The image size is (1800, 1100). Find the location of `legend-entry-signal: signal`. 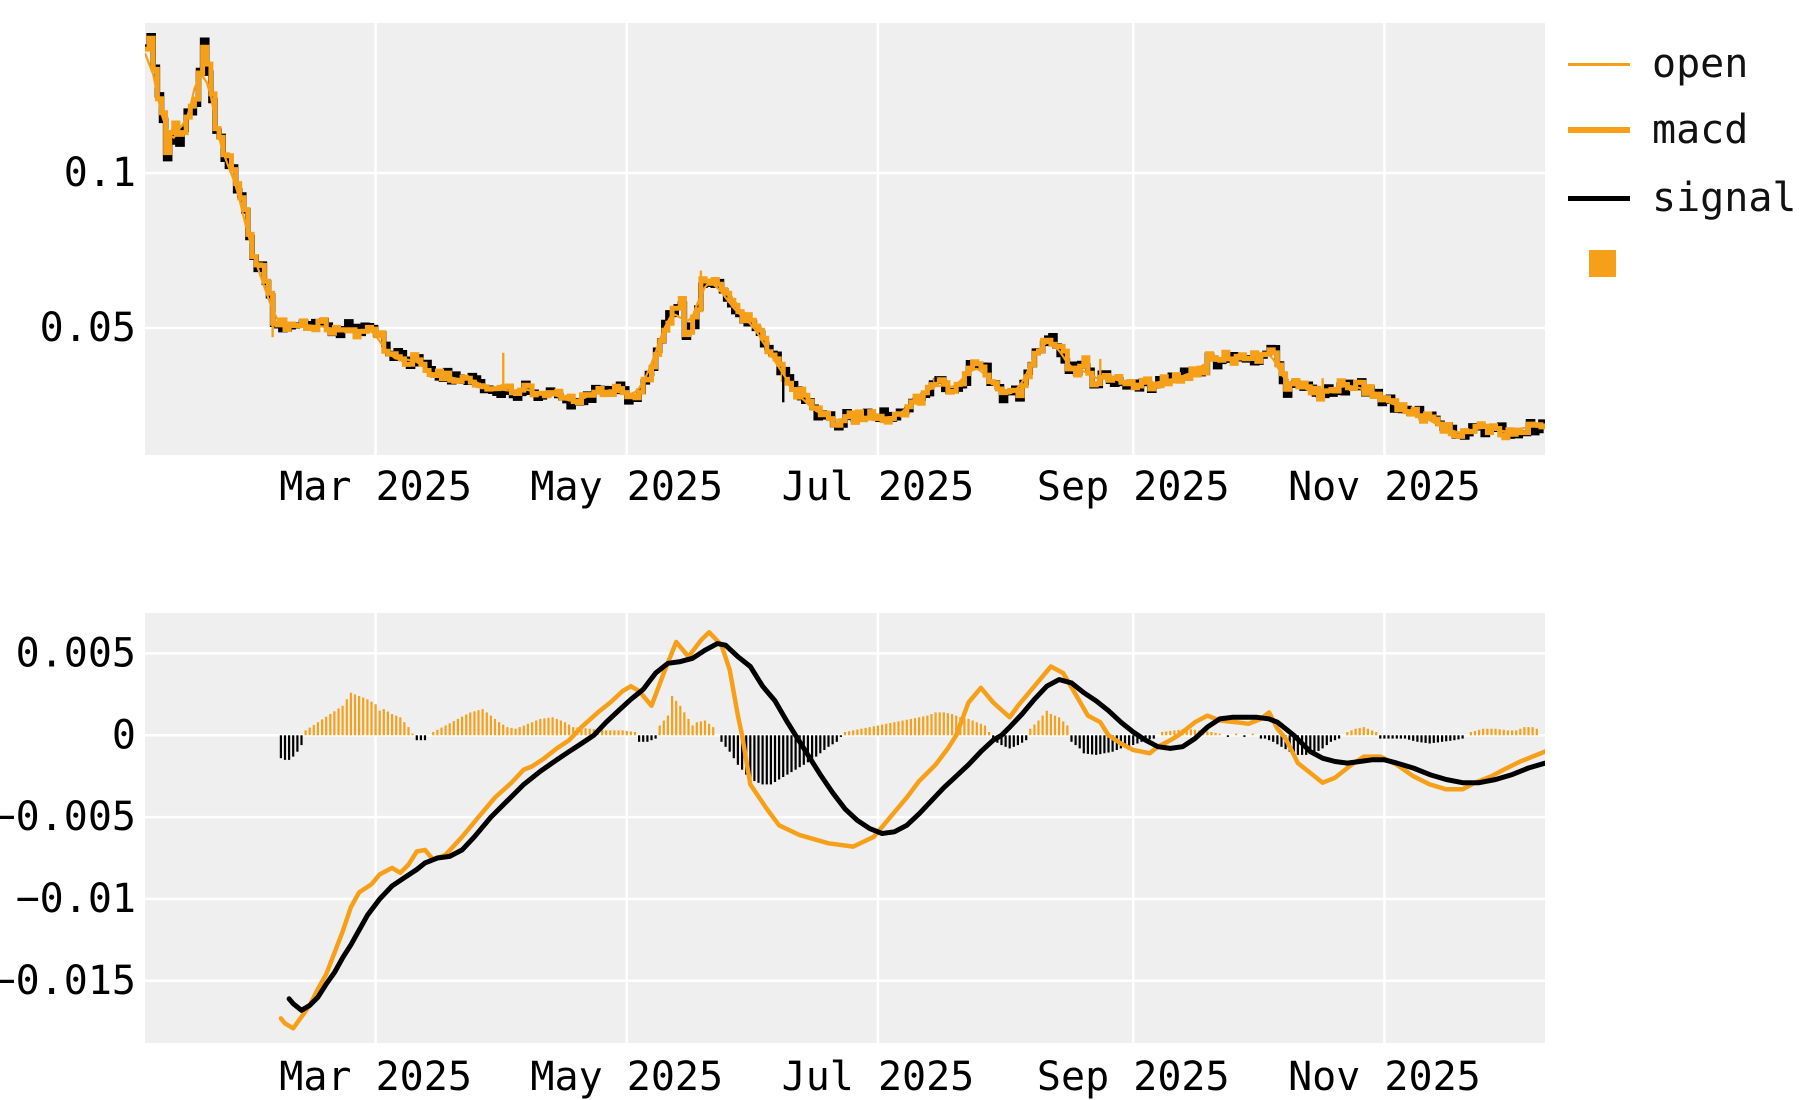

legend-entry-signal: signal is located at coordinates (1682, 198).